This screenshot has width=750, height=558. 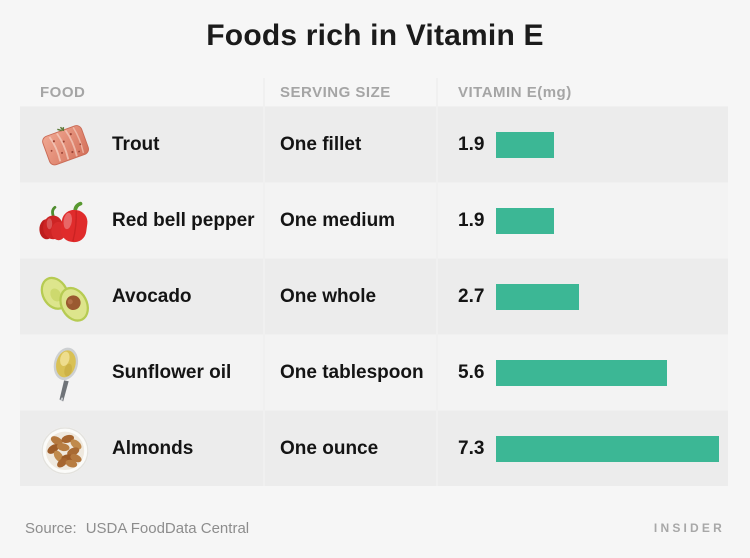 I want to click on page-title: Foods rich in Vitamin E, so click(x=375, y=35).